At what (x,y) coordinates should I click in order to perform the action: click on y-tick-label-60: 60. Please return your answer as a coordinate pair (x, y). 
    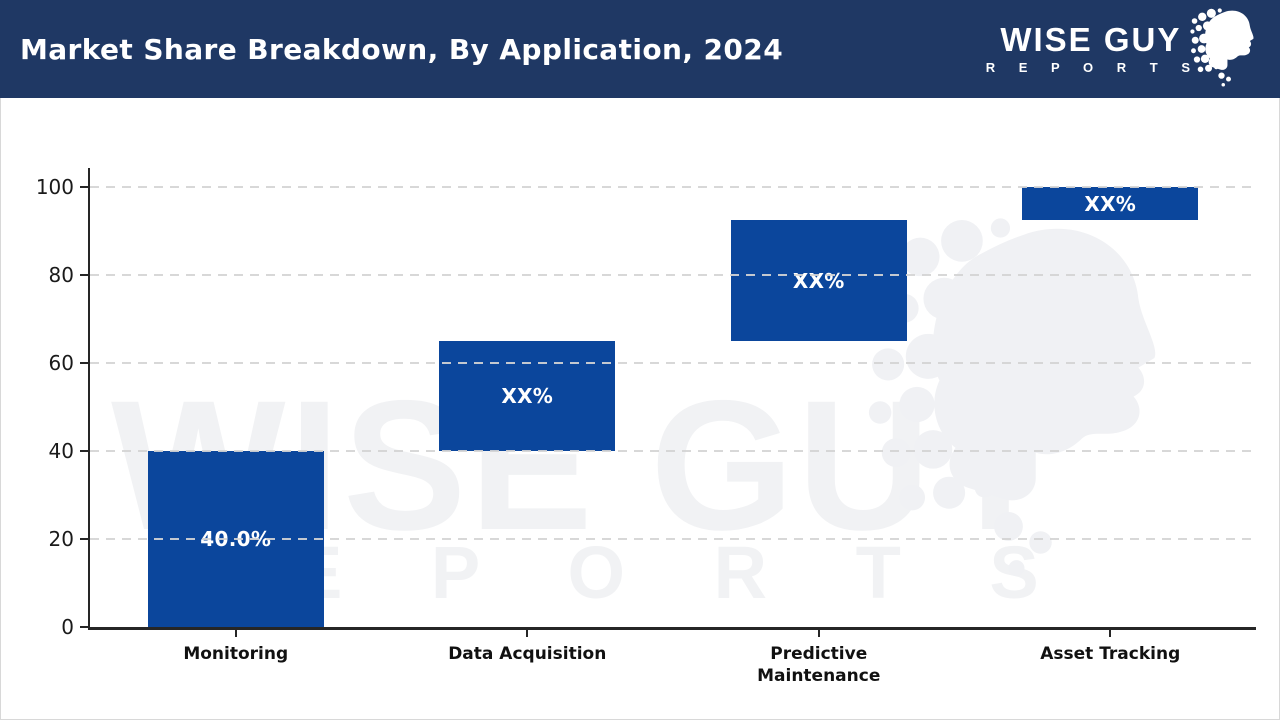
    Looking at the image, I should click on (61, 363).